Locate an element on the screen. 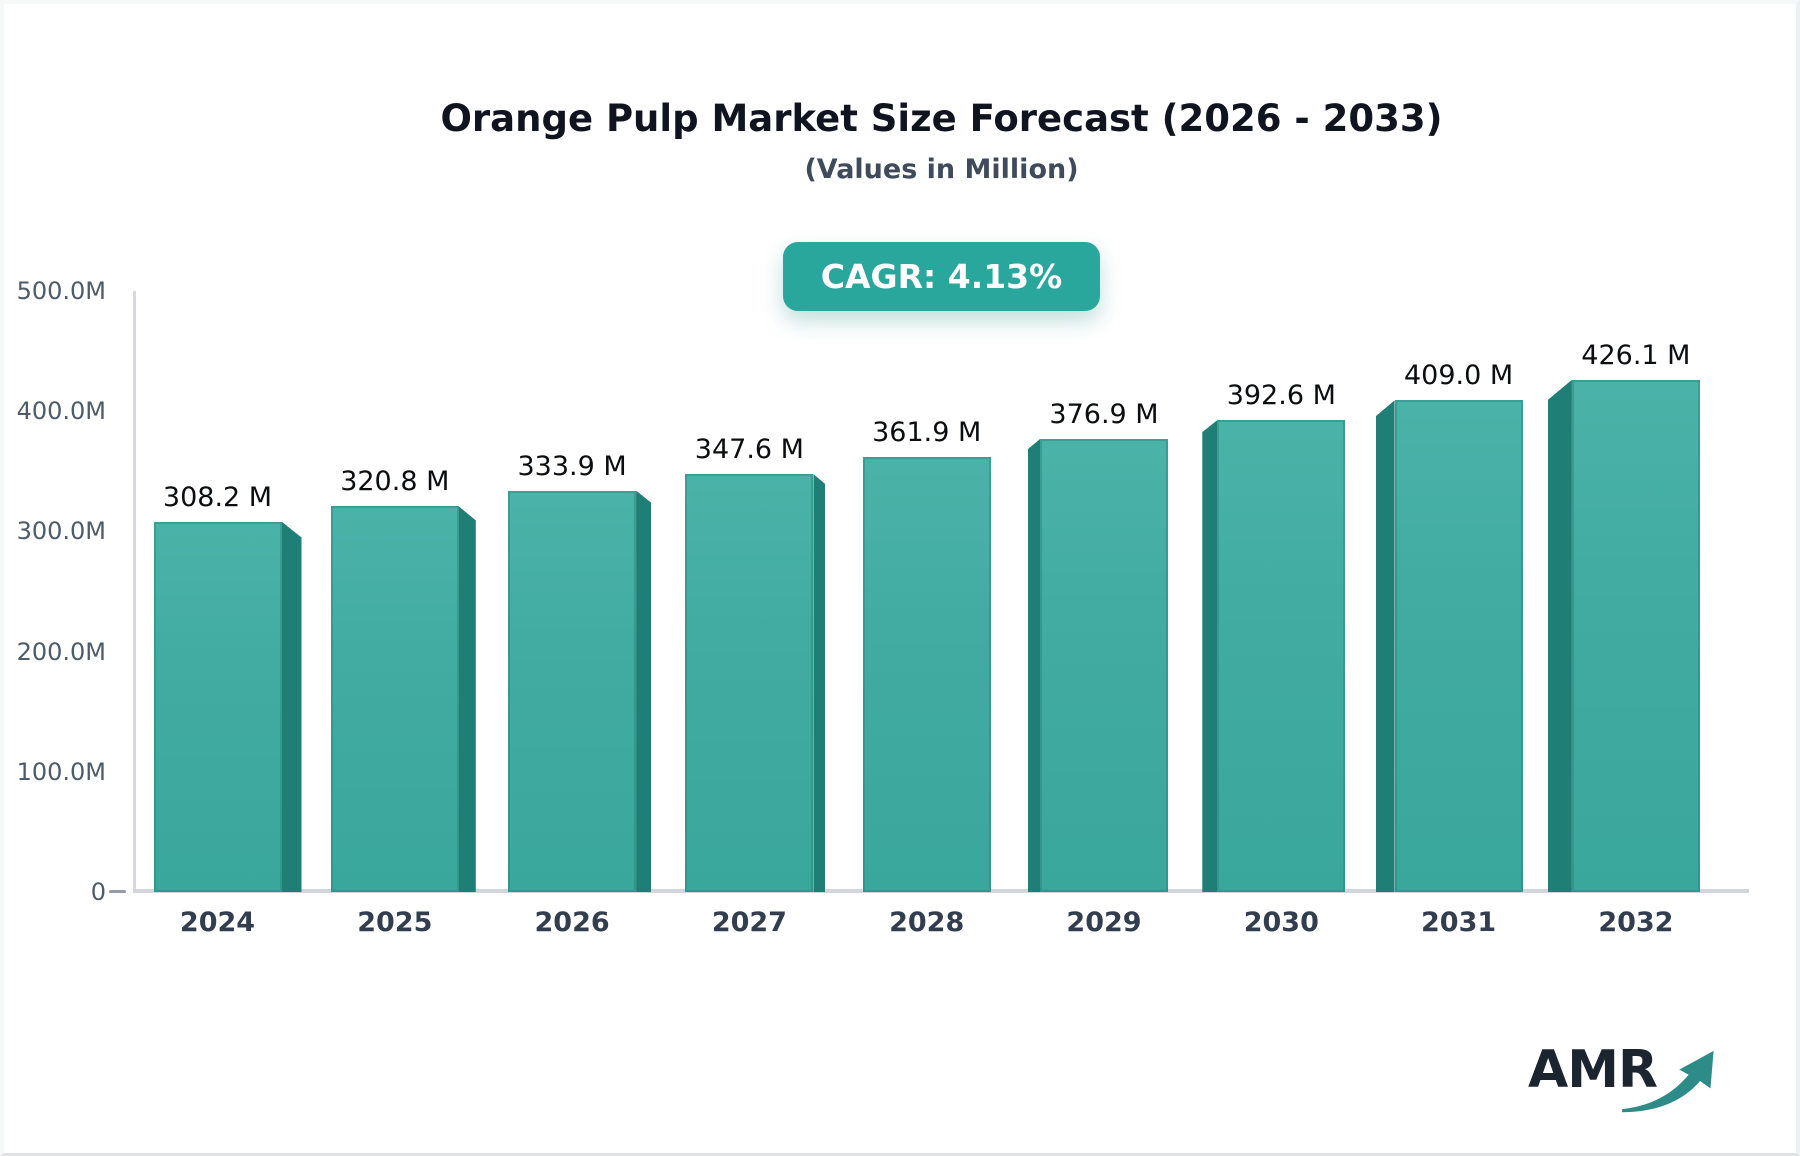  bar-value-label: 409.0 M is located at coordinates (1459, 376).